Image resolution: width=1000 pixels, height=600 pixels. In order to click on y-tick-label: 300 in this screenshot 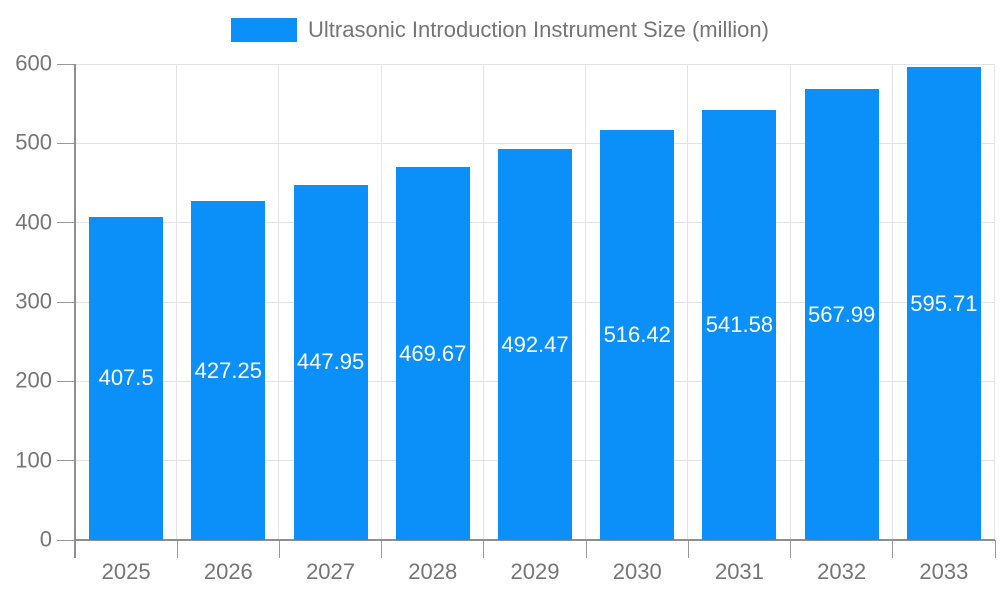, I will do `click(33, 301)`.